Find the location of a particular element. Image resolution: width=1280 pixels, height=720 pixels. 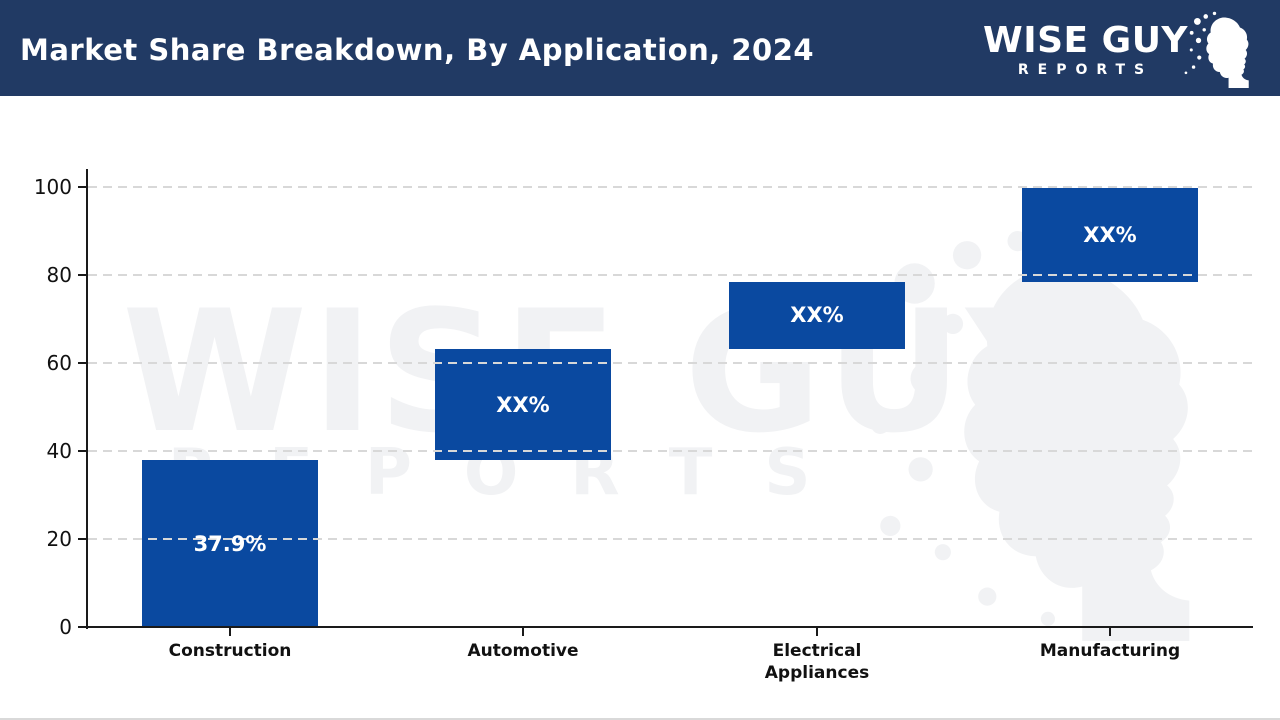

bar-automotive is located at coordinates (523, 404).